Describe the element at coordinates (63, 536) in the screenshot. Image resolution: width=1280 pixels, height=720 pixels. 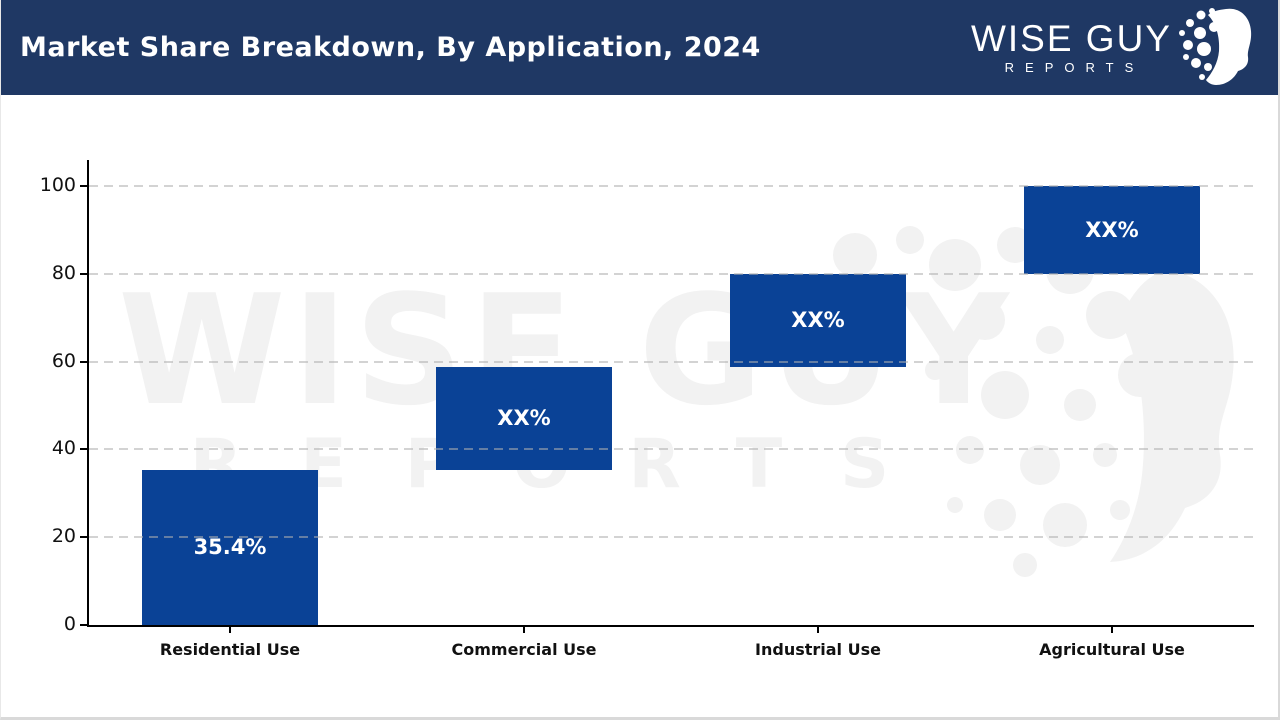
I see `y-tick-label: 20` at that location.